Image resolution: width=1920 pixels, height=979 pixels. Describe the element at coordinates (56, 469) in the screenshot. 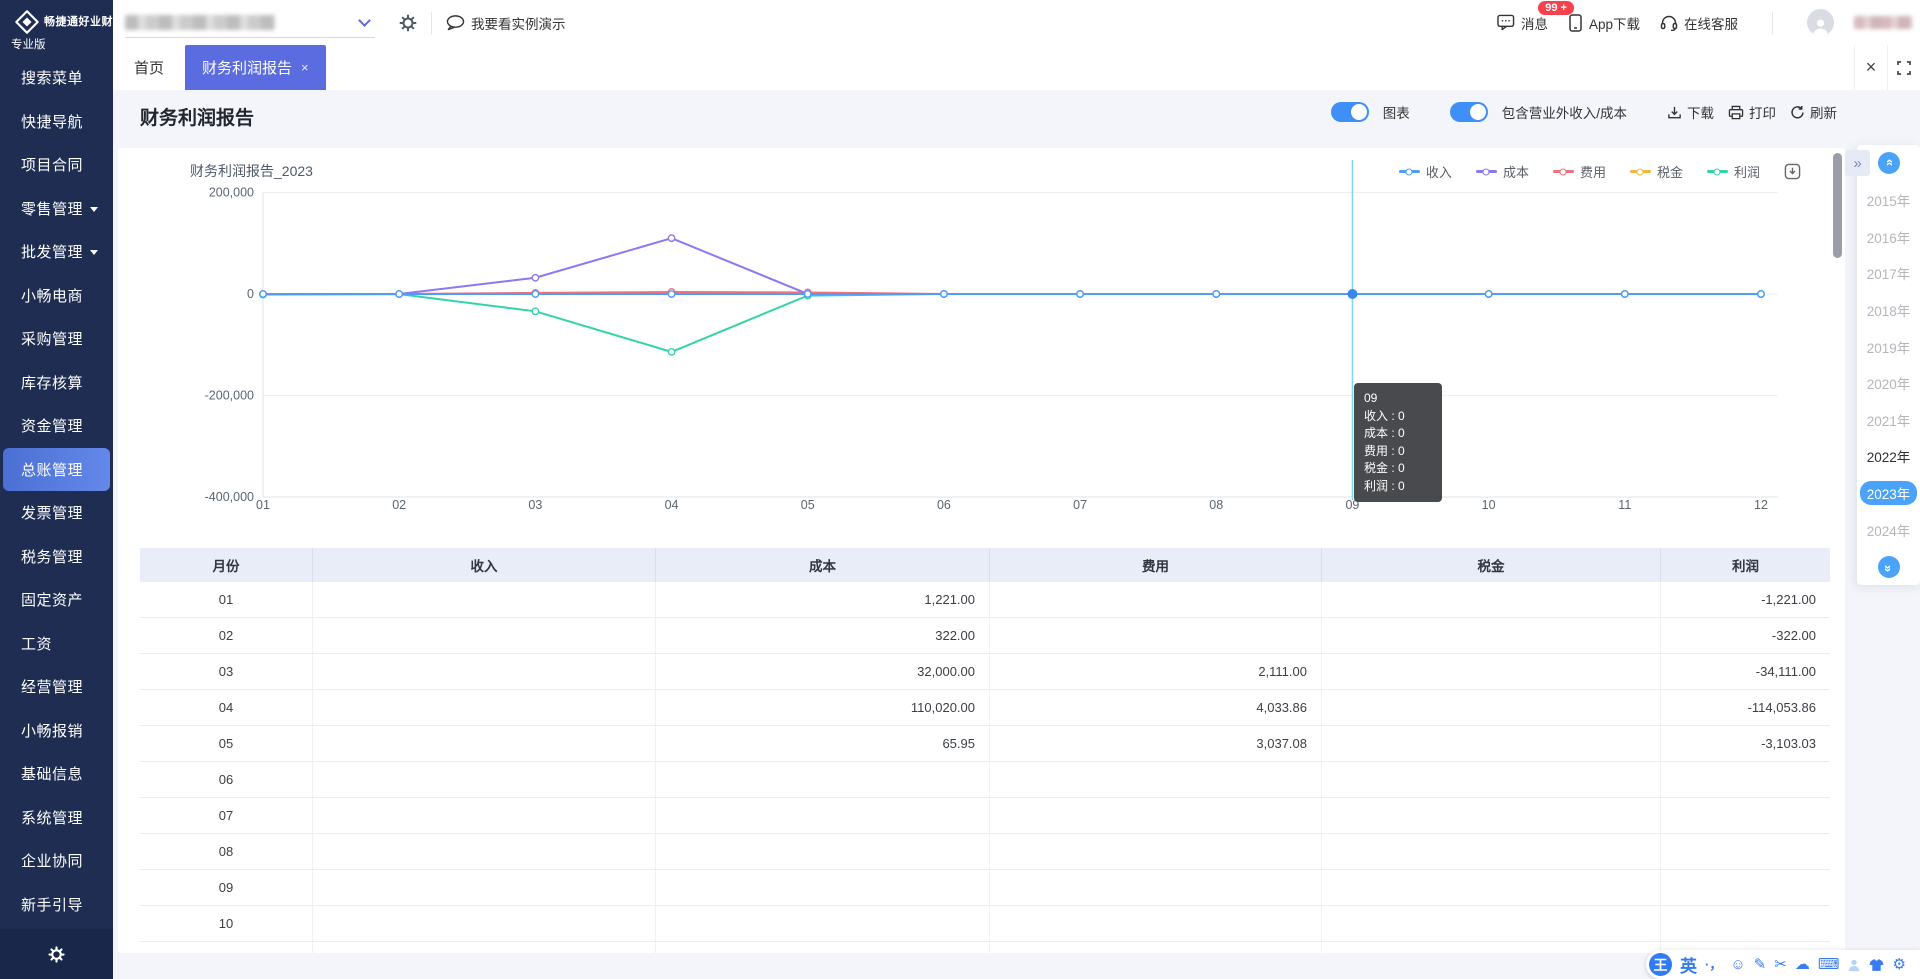

I see `sidebar-item-9: 总账管理` at that location.